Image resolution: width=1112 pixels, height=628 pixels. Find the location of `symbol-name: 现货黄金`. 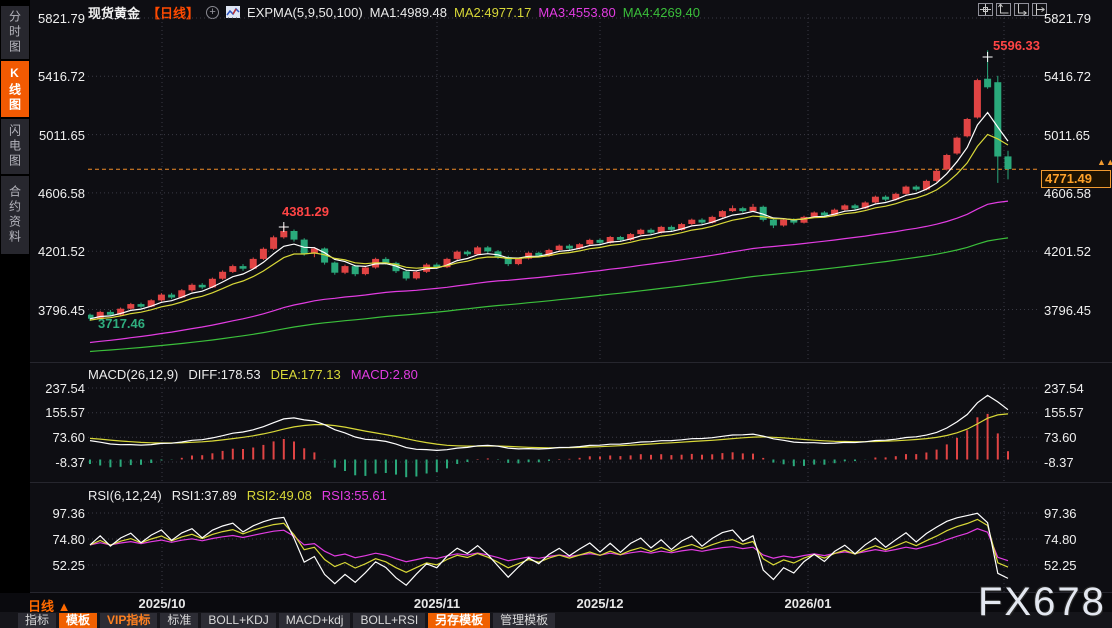

symbol-name: 现货黄金 is located at coordinates (114, 13).